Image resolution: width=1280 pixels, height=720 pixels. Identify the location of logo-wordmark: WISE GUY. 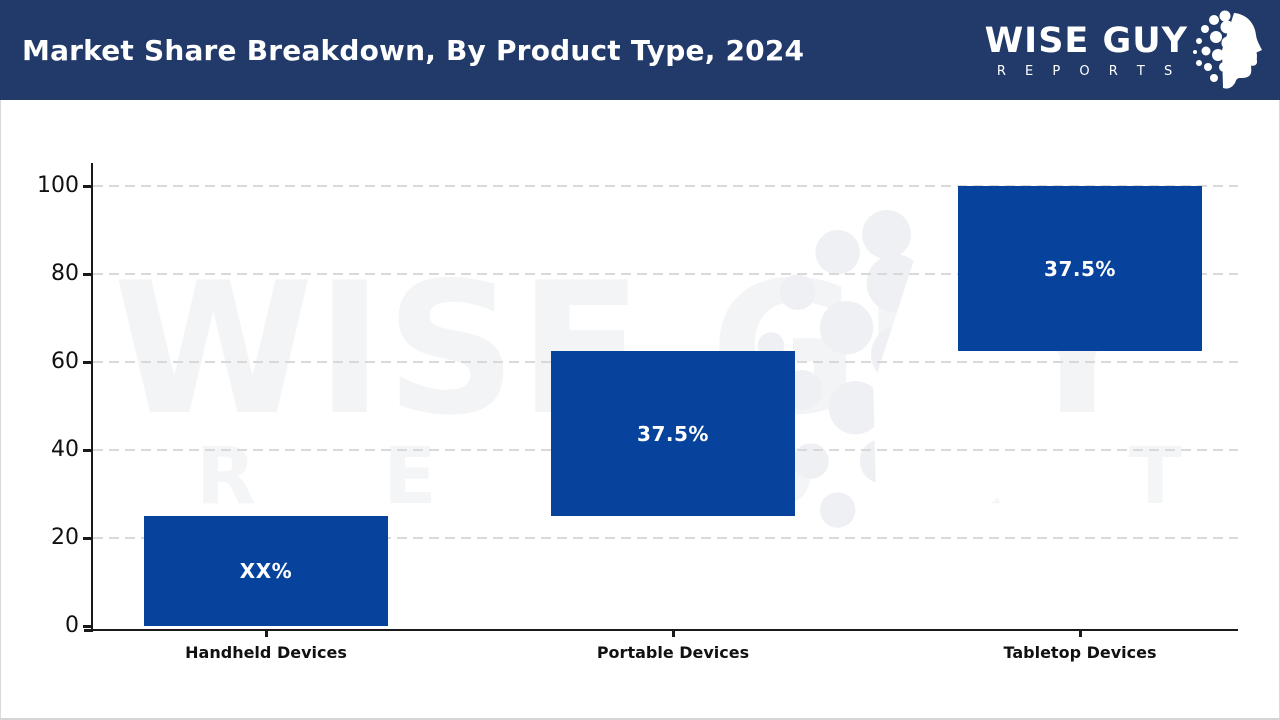
(1086, 41).